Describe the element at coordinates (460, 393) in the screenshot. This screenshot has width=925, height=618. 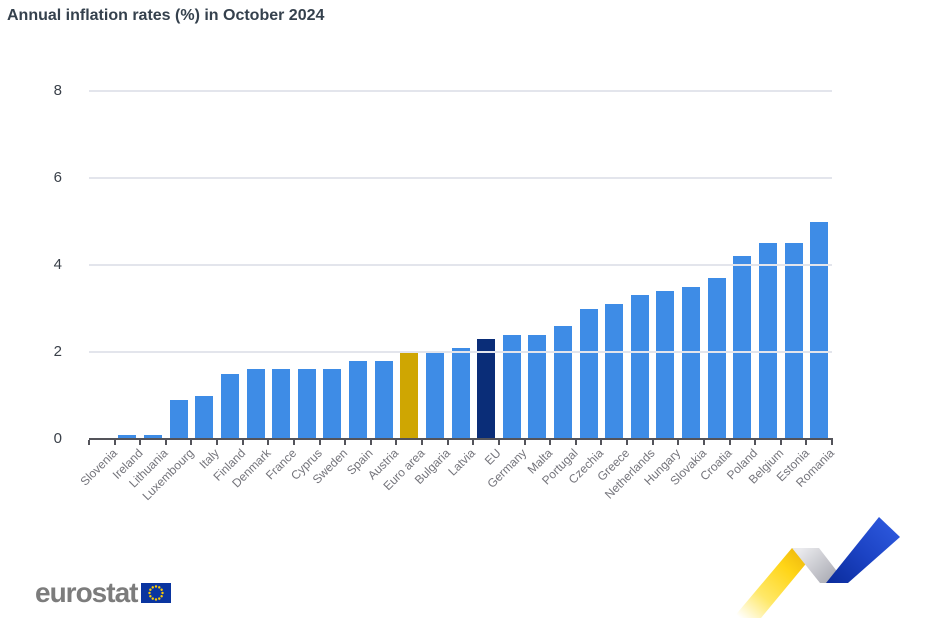
I see `bar-latvia` at that location.